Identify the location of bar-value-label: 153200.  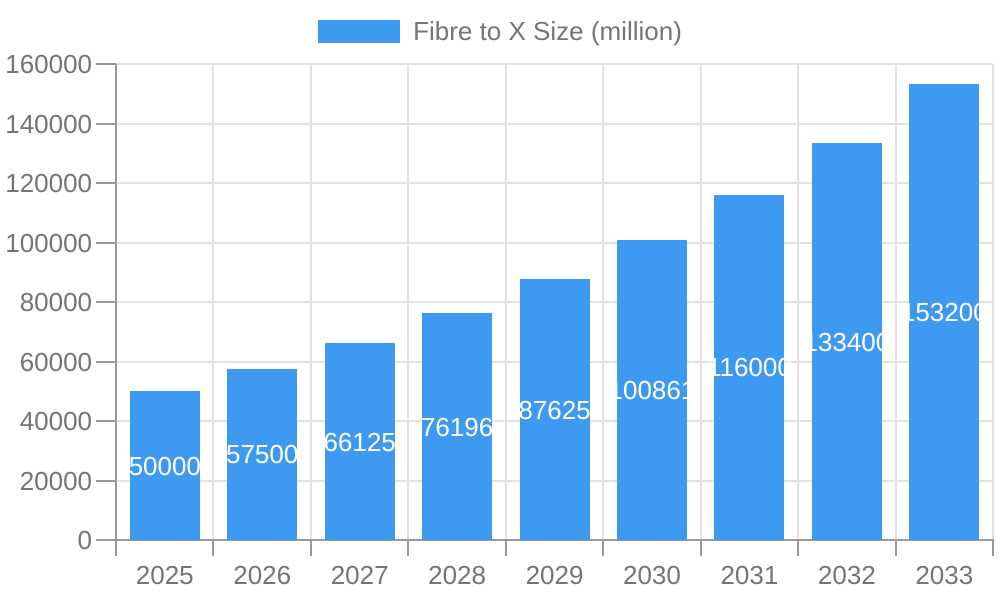
(944, 312).